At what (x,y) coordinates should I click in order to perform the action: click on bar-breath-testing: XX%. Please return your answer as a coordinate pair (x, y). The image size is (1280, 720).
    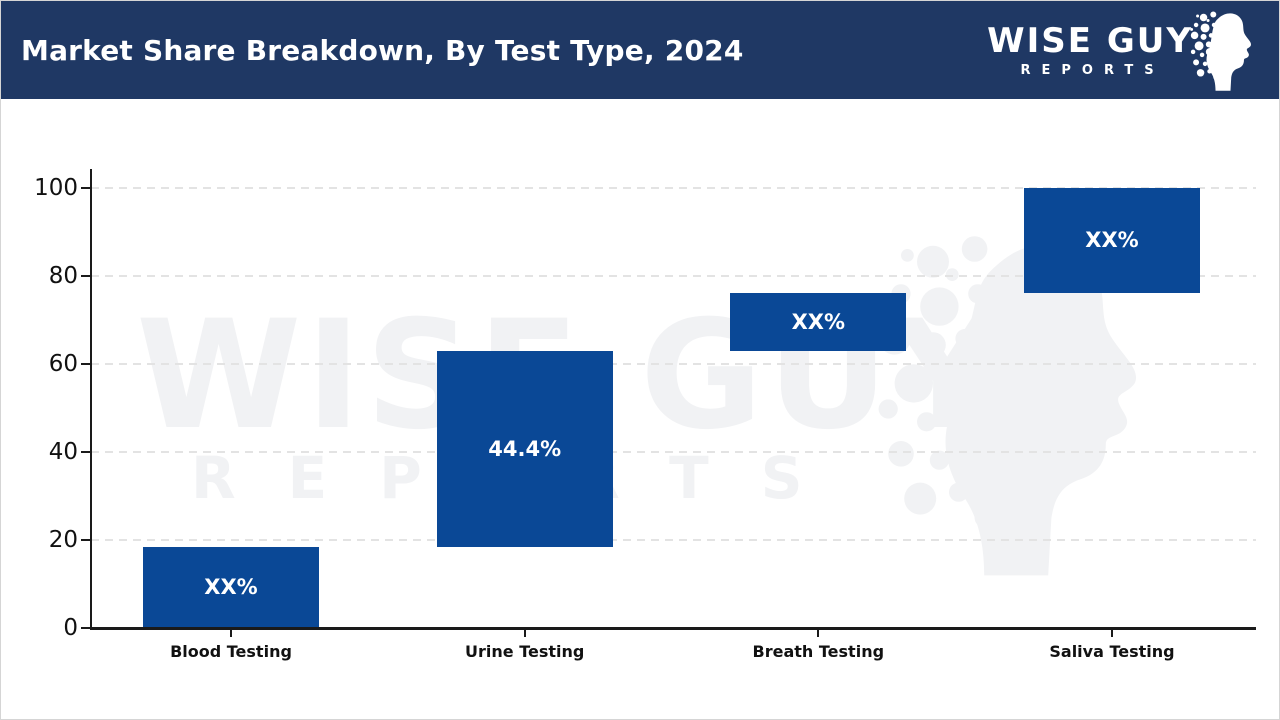
    Looking at the image, I should click on (818, 322).